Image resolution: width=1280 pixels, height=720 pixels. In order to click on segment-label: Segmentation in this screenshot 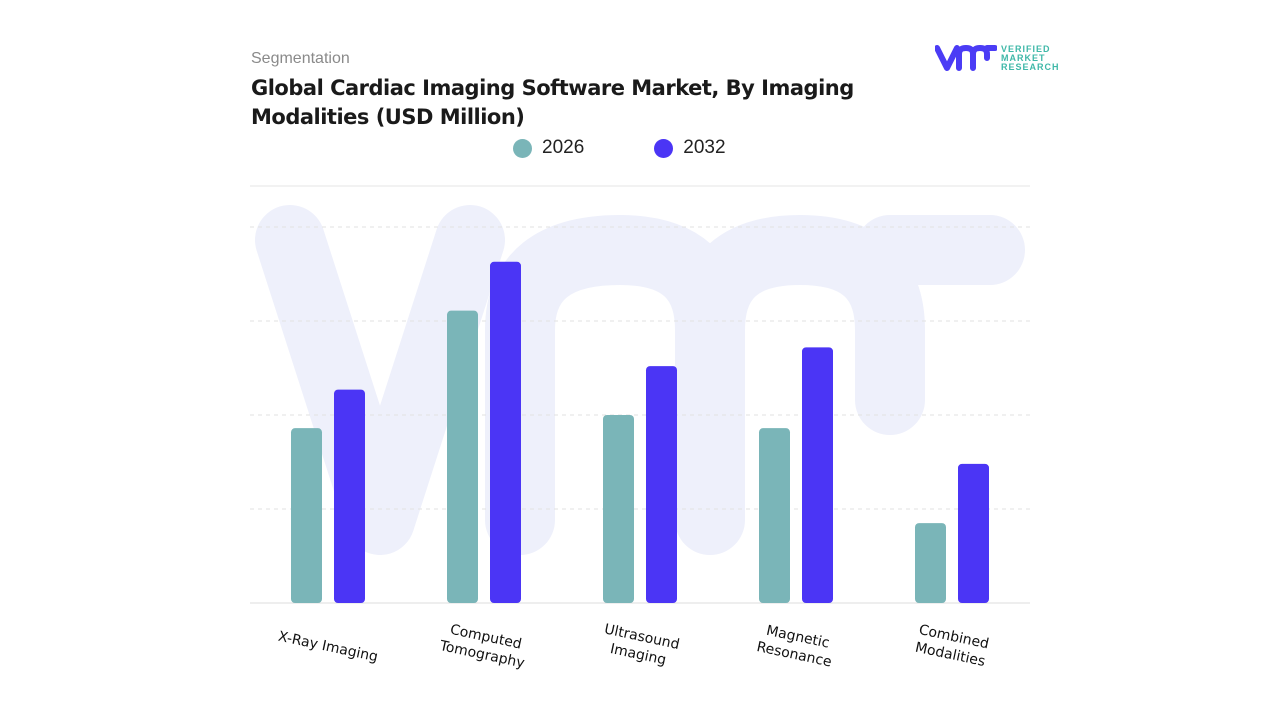, I will do `click(300, 58)`.